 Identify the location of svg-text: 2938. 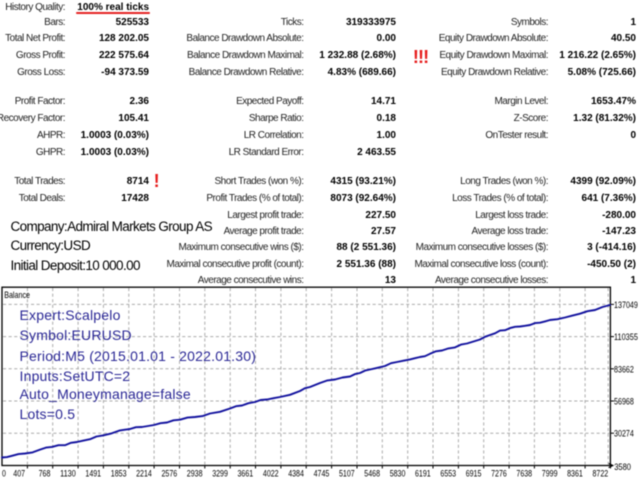
(195, 474).